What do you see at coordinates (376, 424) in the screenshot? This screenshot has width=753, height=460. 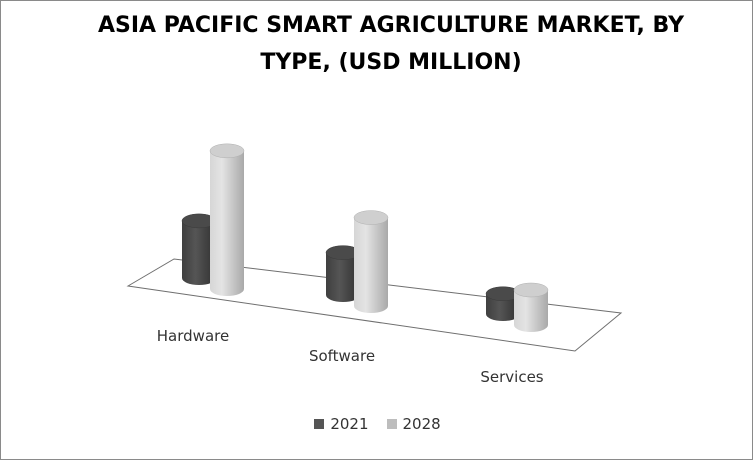 I see `chart-legend: 2021 2028` at bounding box center [376, 424].